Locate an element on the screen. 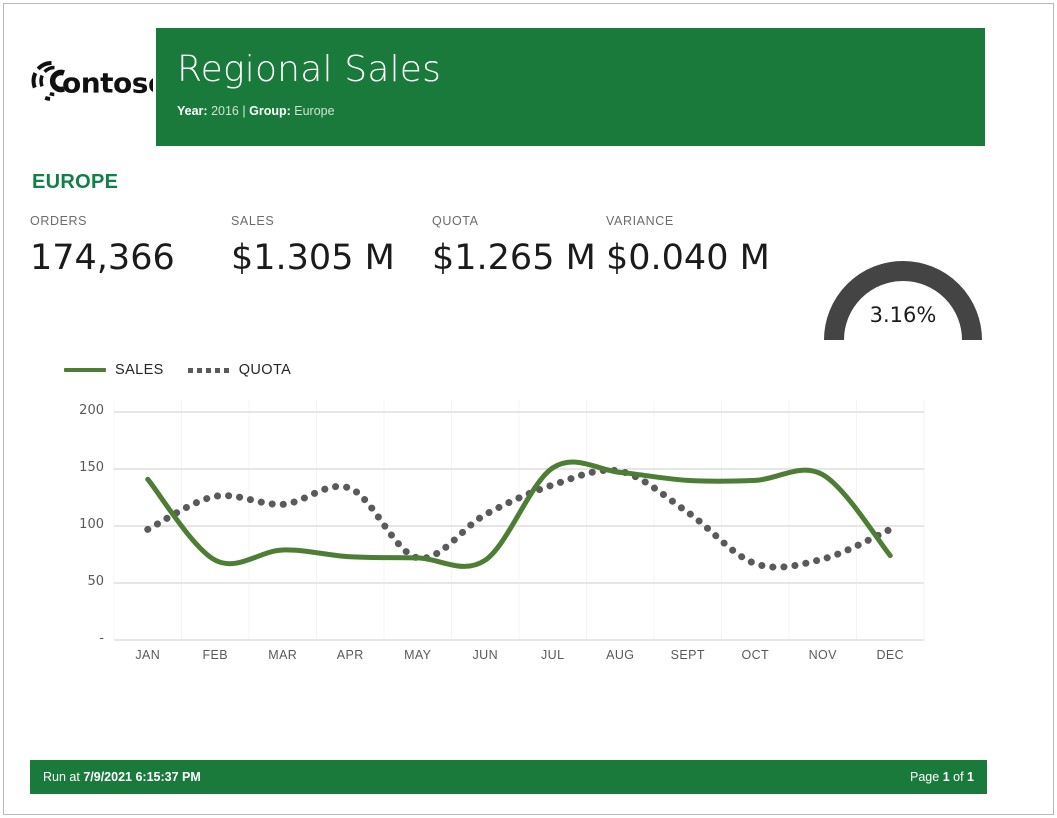 This screenshot has height=818, width=1057. footer-run-info: Run at 7/9/2021 6:15:37 PM is located at coordinates (122, 777).